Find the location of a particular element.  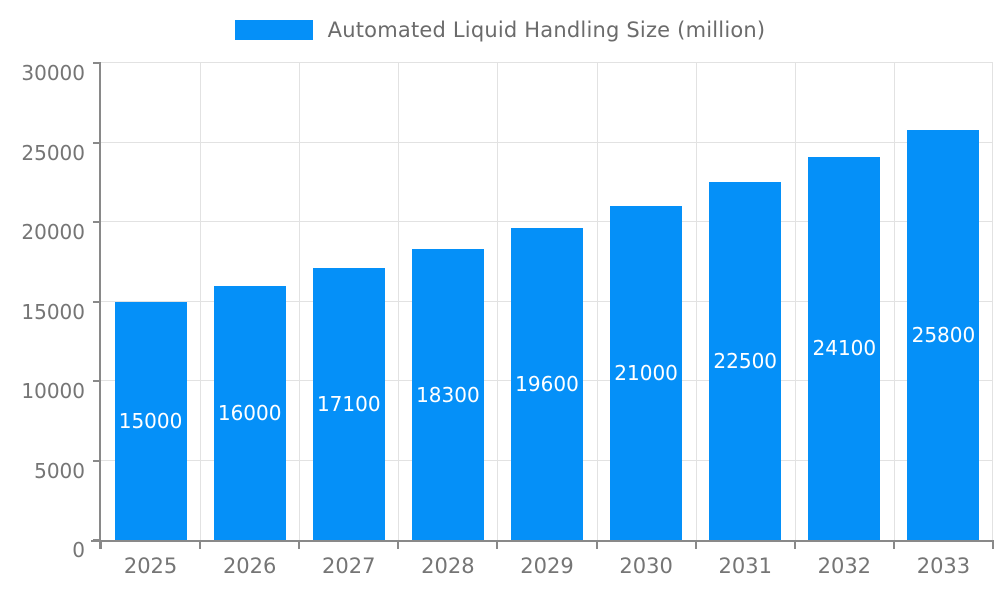

bar-2031: 22500 is located at coordinates (745, 361).